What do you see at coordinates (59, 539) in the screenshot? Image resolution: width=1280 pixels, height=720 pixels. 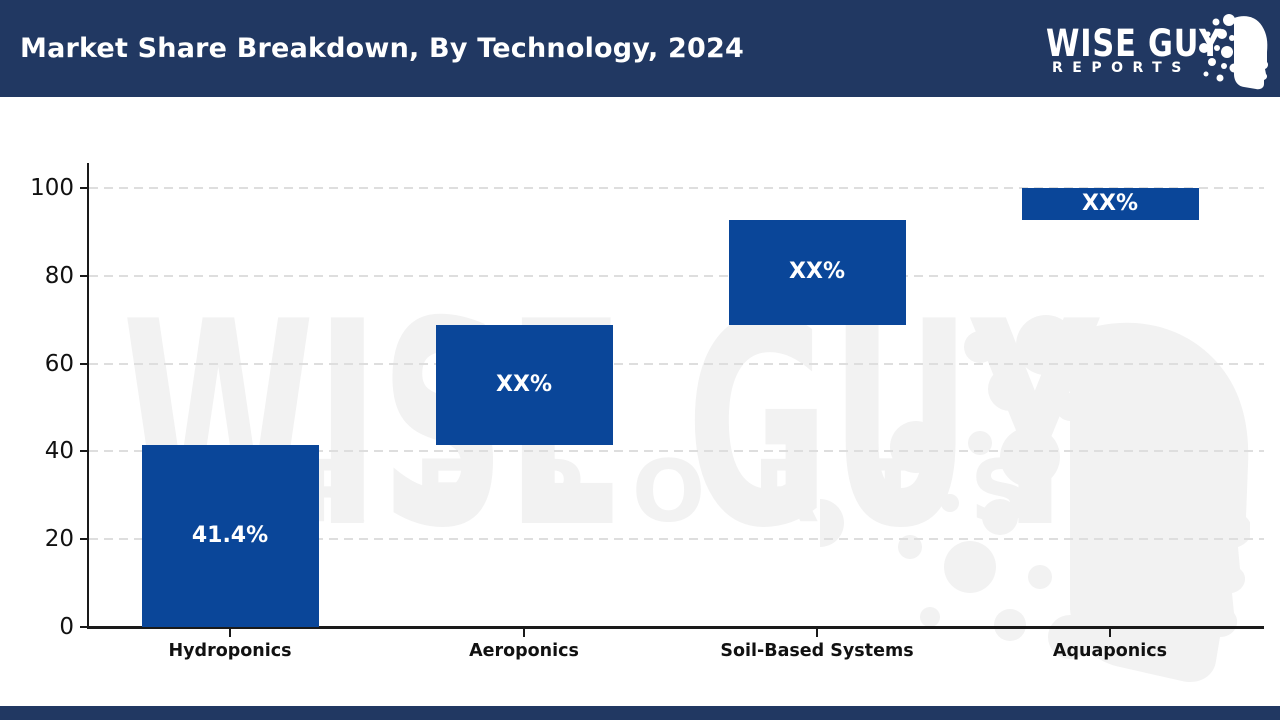 I see `y-tick-label-20: 20` at bounding box center [59, 539].